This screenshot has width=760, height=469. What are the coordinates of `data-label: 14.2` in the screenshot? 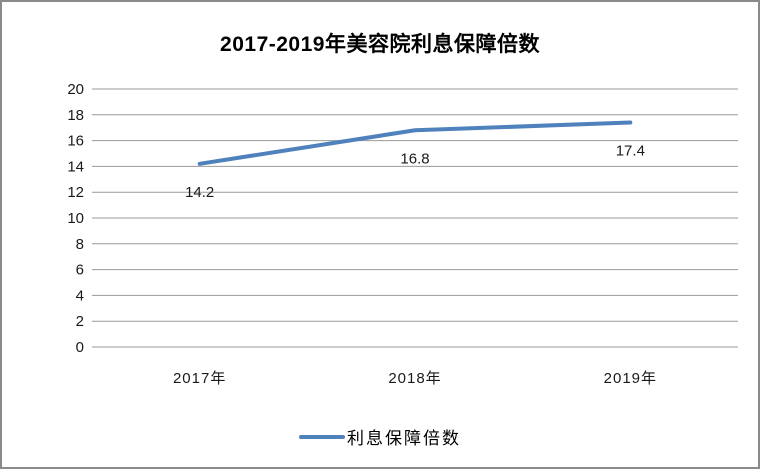 It's located at (199, 192).